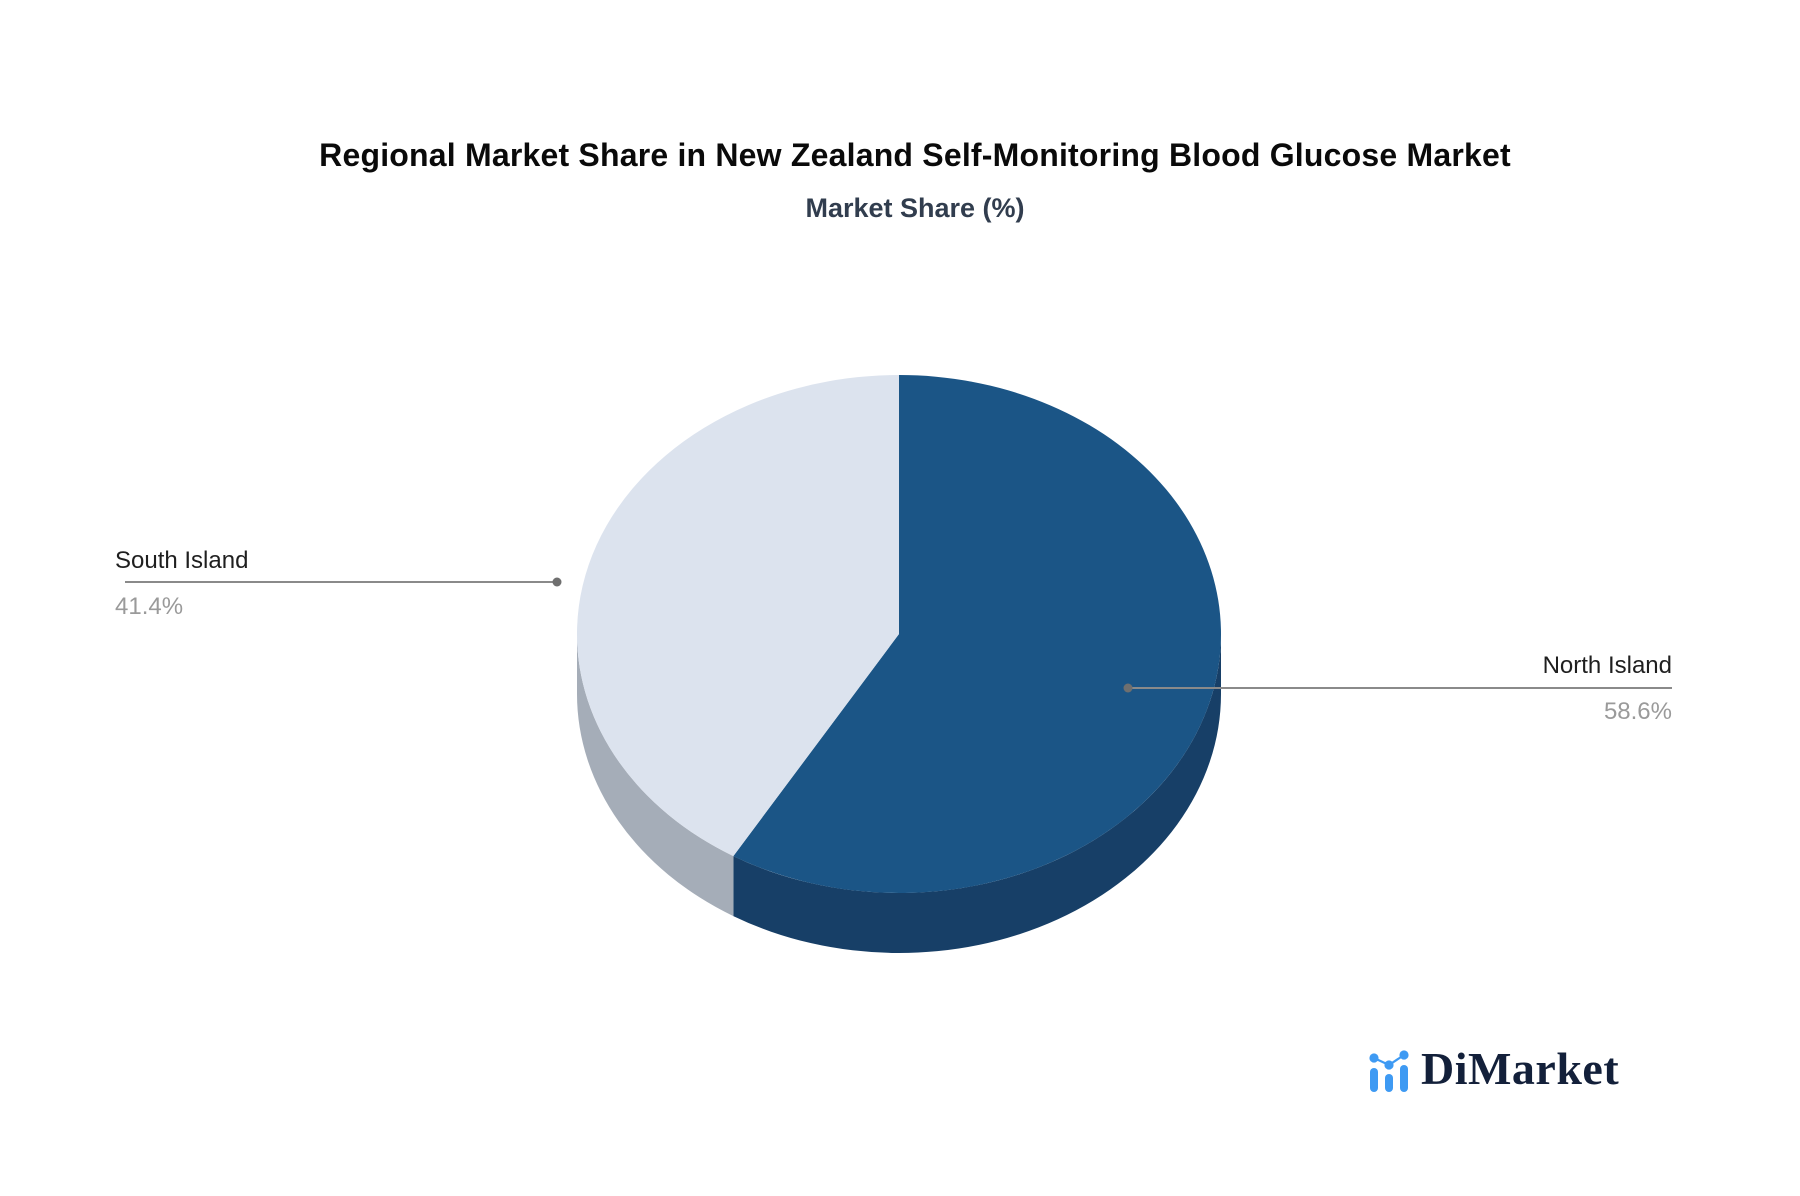  Describe the element at coordinates (1637, 711) in the screenshot. I see `data-label-north-island-pct: 58.6%` at that location.